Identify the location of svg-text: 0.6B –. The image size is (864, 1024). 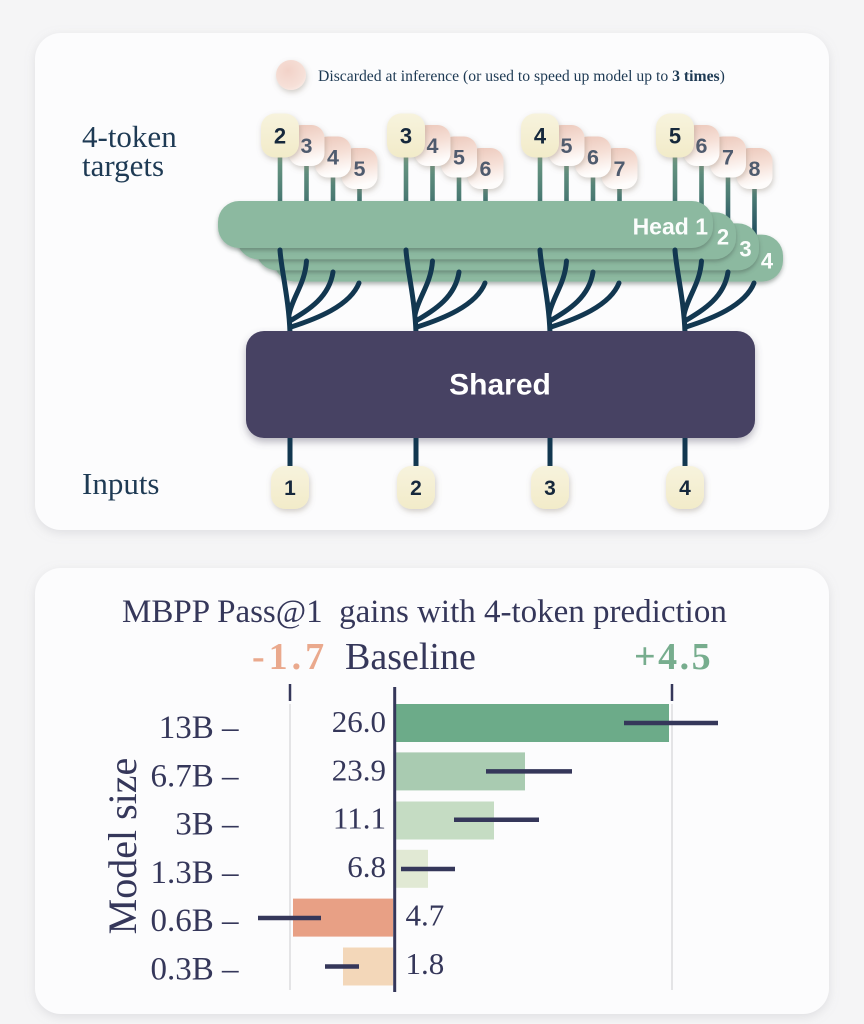
(194, 921).